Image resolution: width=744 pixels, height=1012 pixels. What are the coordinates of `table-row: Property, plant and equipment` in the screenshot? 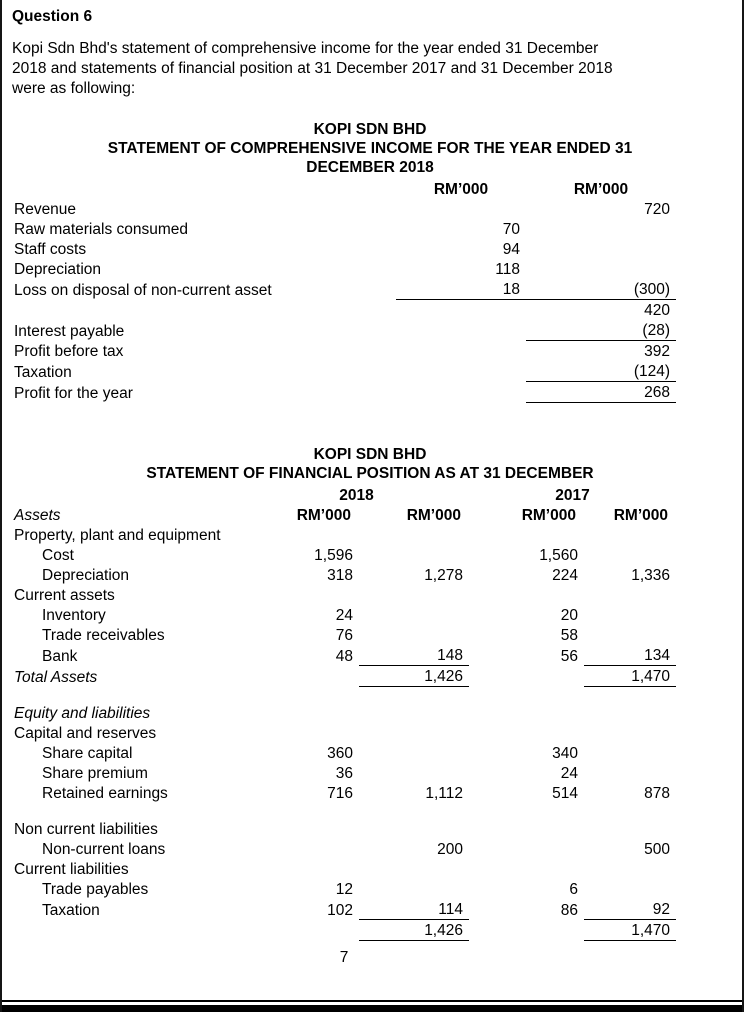 It's located at (344, 535).